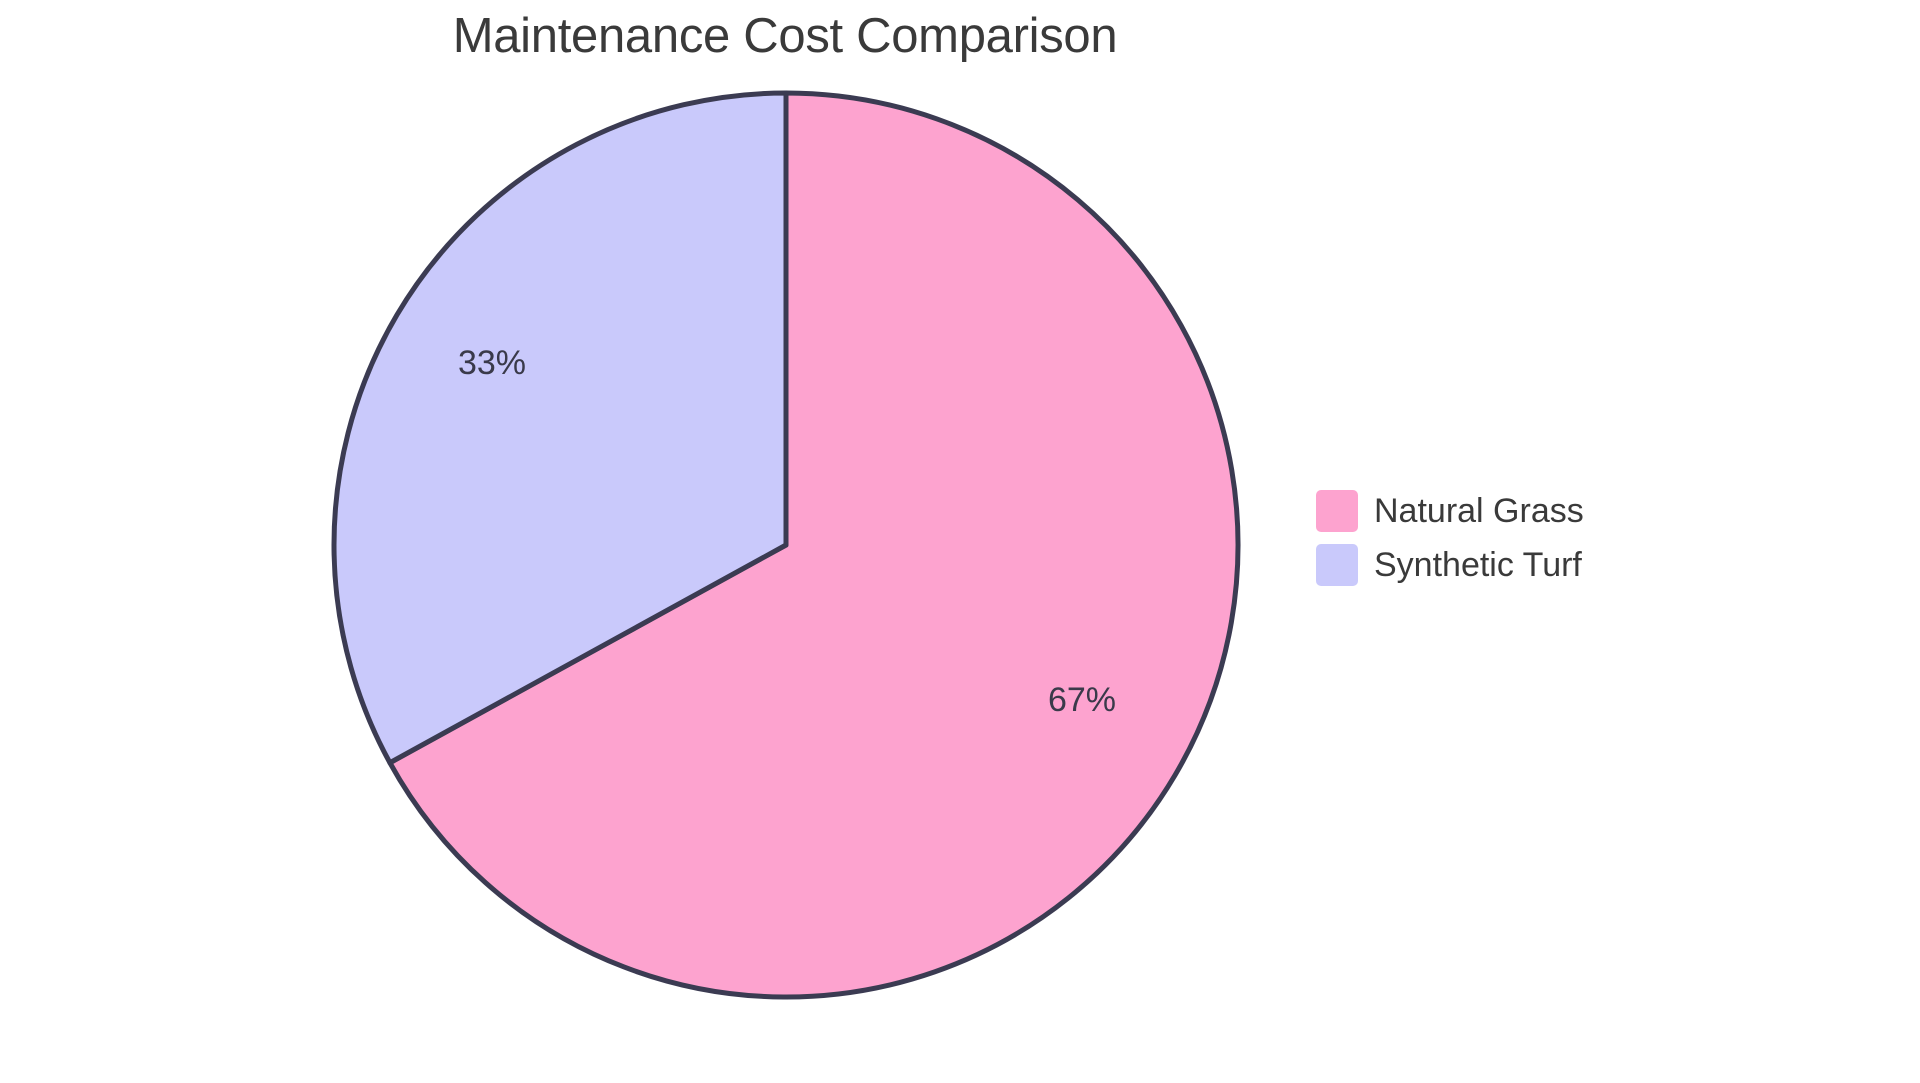 Image resolution: width=1920 pixels, height=1083 pixels. What do you see at coordinates (1337, 511) in the screenshot?
I see `legend-swatch-natural-grass` at bounding box center [1337, 511].